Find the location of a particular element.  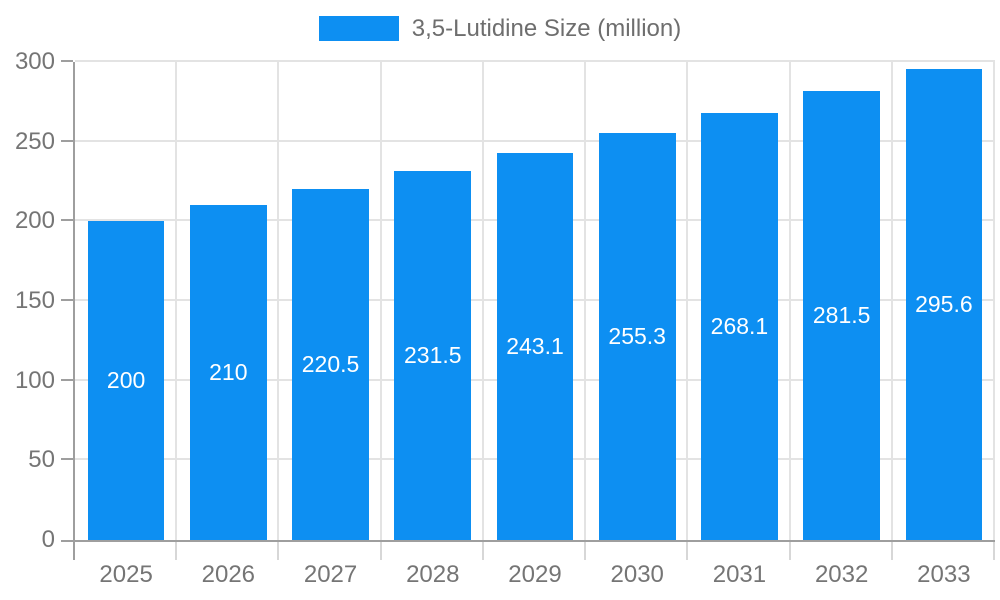

bar-value-label-2029: 243.1 is located at coordinates (535, 345).